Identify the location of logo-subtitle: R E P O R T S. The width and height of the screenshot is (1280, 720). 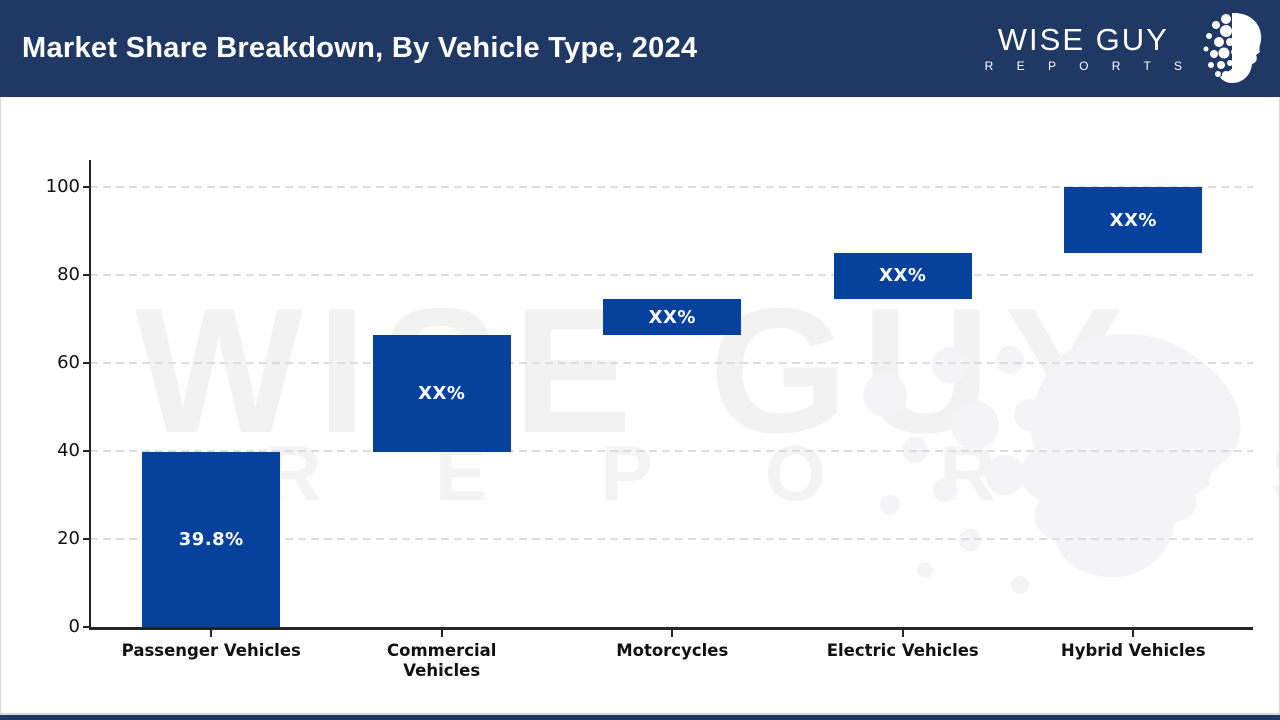
(1088, 66).